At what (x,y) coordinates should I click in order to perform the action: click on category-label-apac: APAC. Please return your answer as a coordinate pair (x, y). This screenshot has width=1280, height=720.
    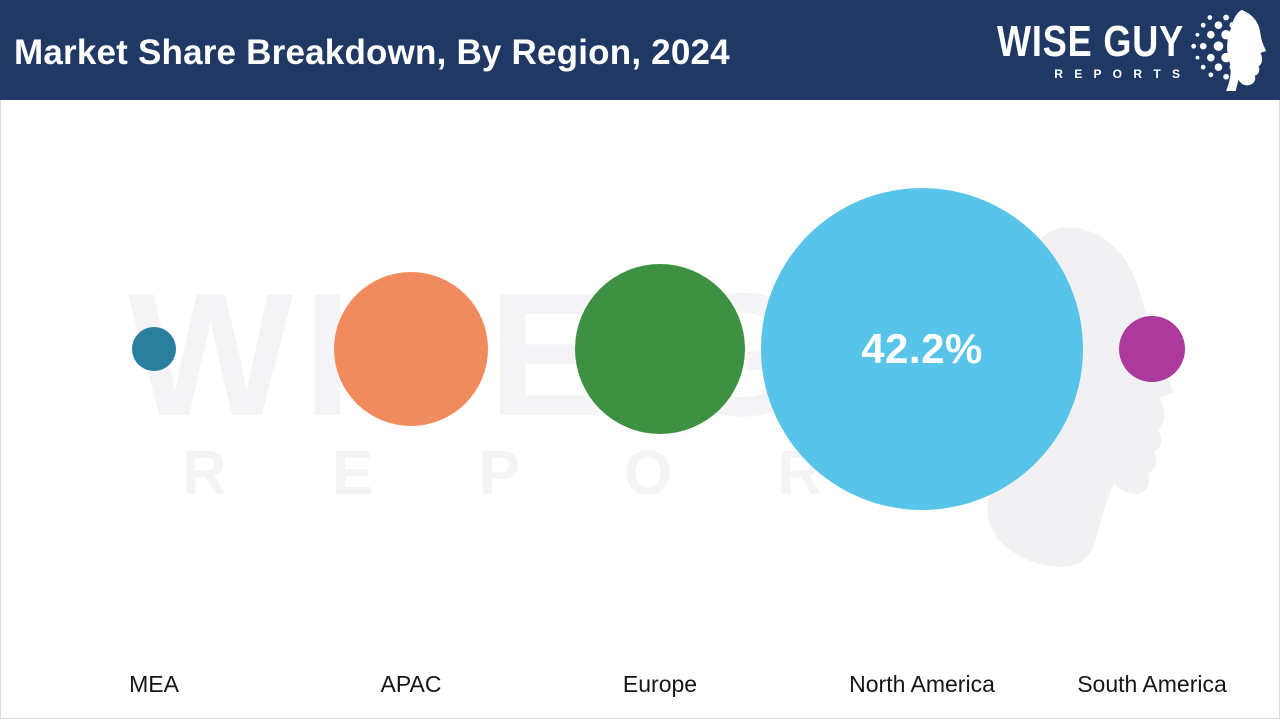
    Looking at the image, I should click on (411, 684).